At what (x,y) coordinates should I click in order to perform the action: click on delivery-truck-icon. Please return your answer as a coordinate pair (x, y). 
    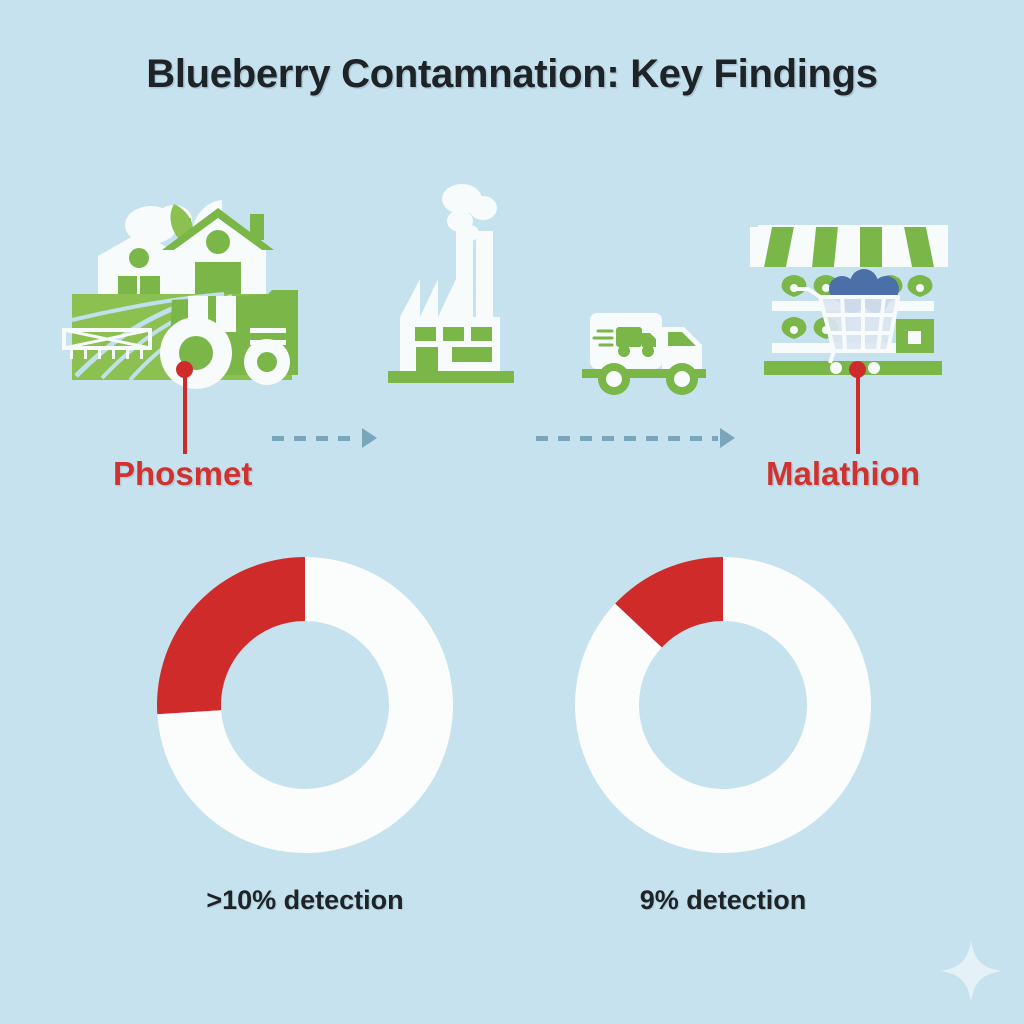
    Looking at the image, I should click on (644, 354).